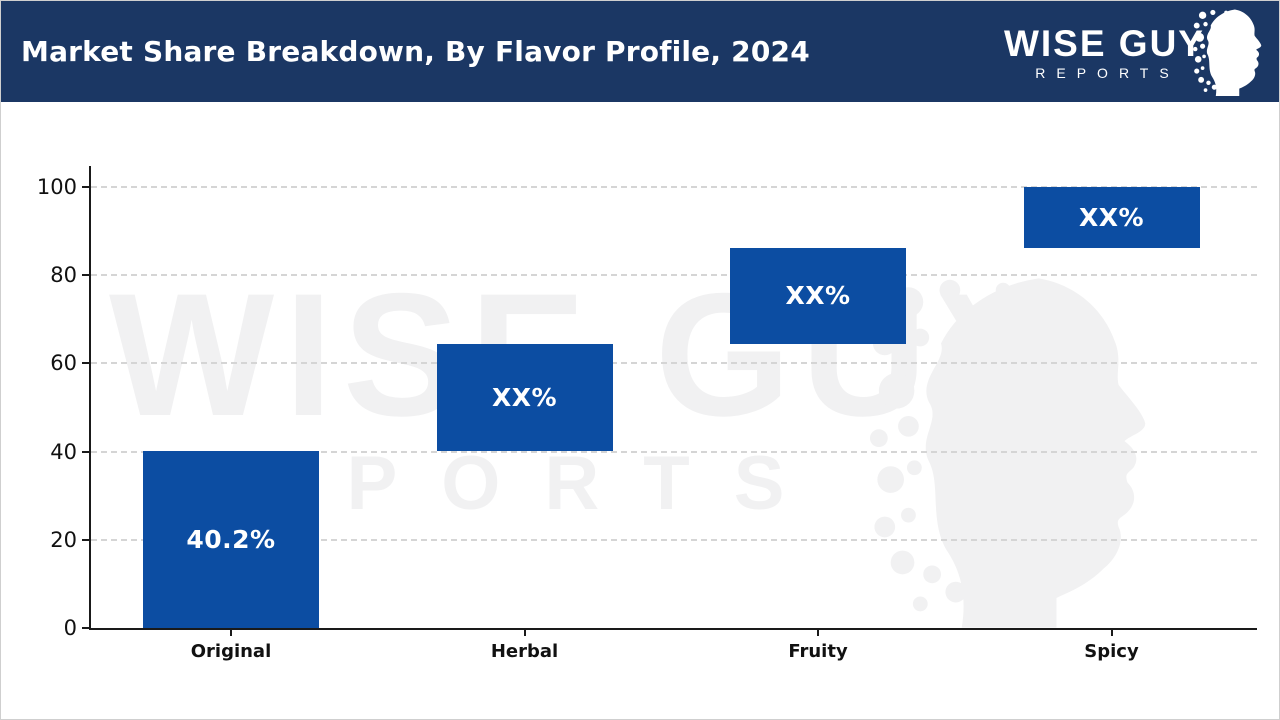  What do you see at coordinates (70, 628) in the screenshot?
I see `y-axis-tick-label: 0` at bounding box center [70, 628].